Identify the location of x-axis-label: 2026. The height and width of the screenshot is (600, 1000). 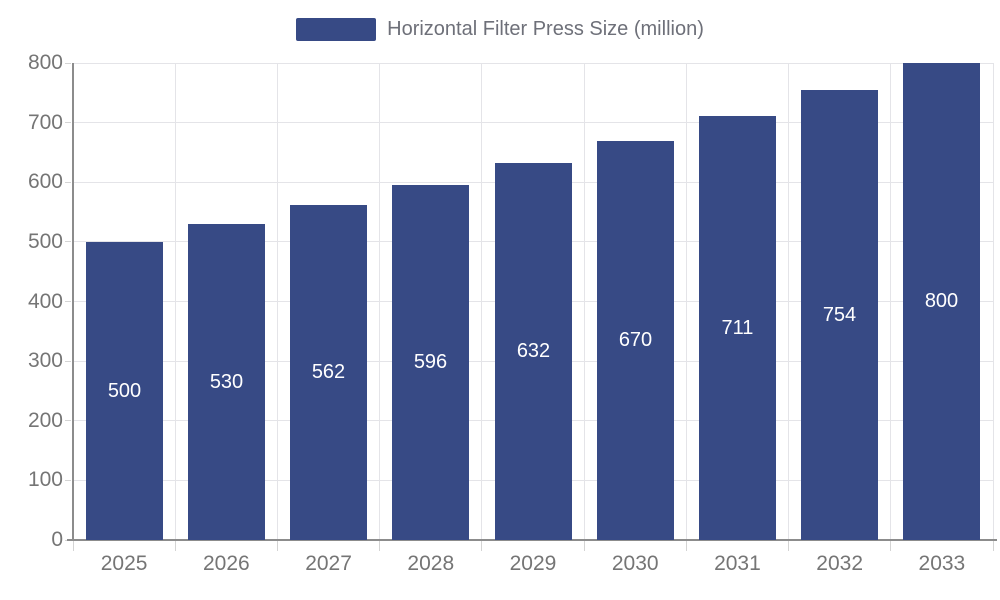
(226, 563).